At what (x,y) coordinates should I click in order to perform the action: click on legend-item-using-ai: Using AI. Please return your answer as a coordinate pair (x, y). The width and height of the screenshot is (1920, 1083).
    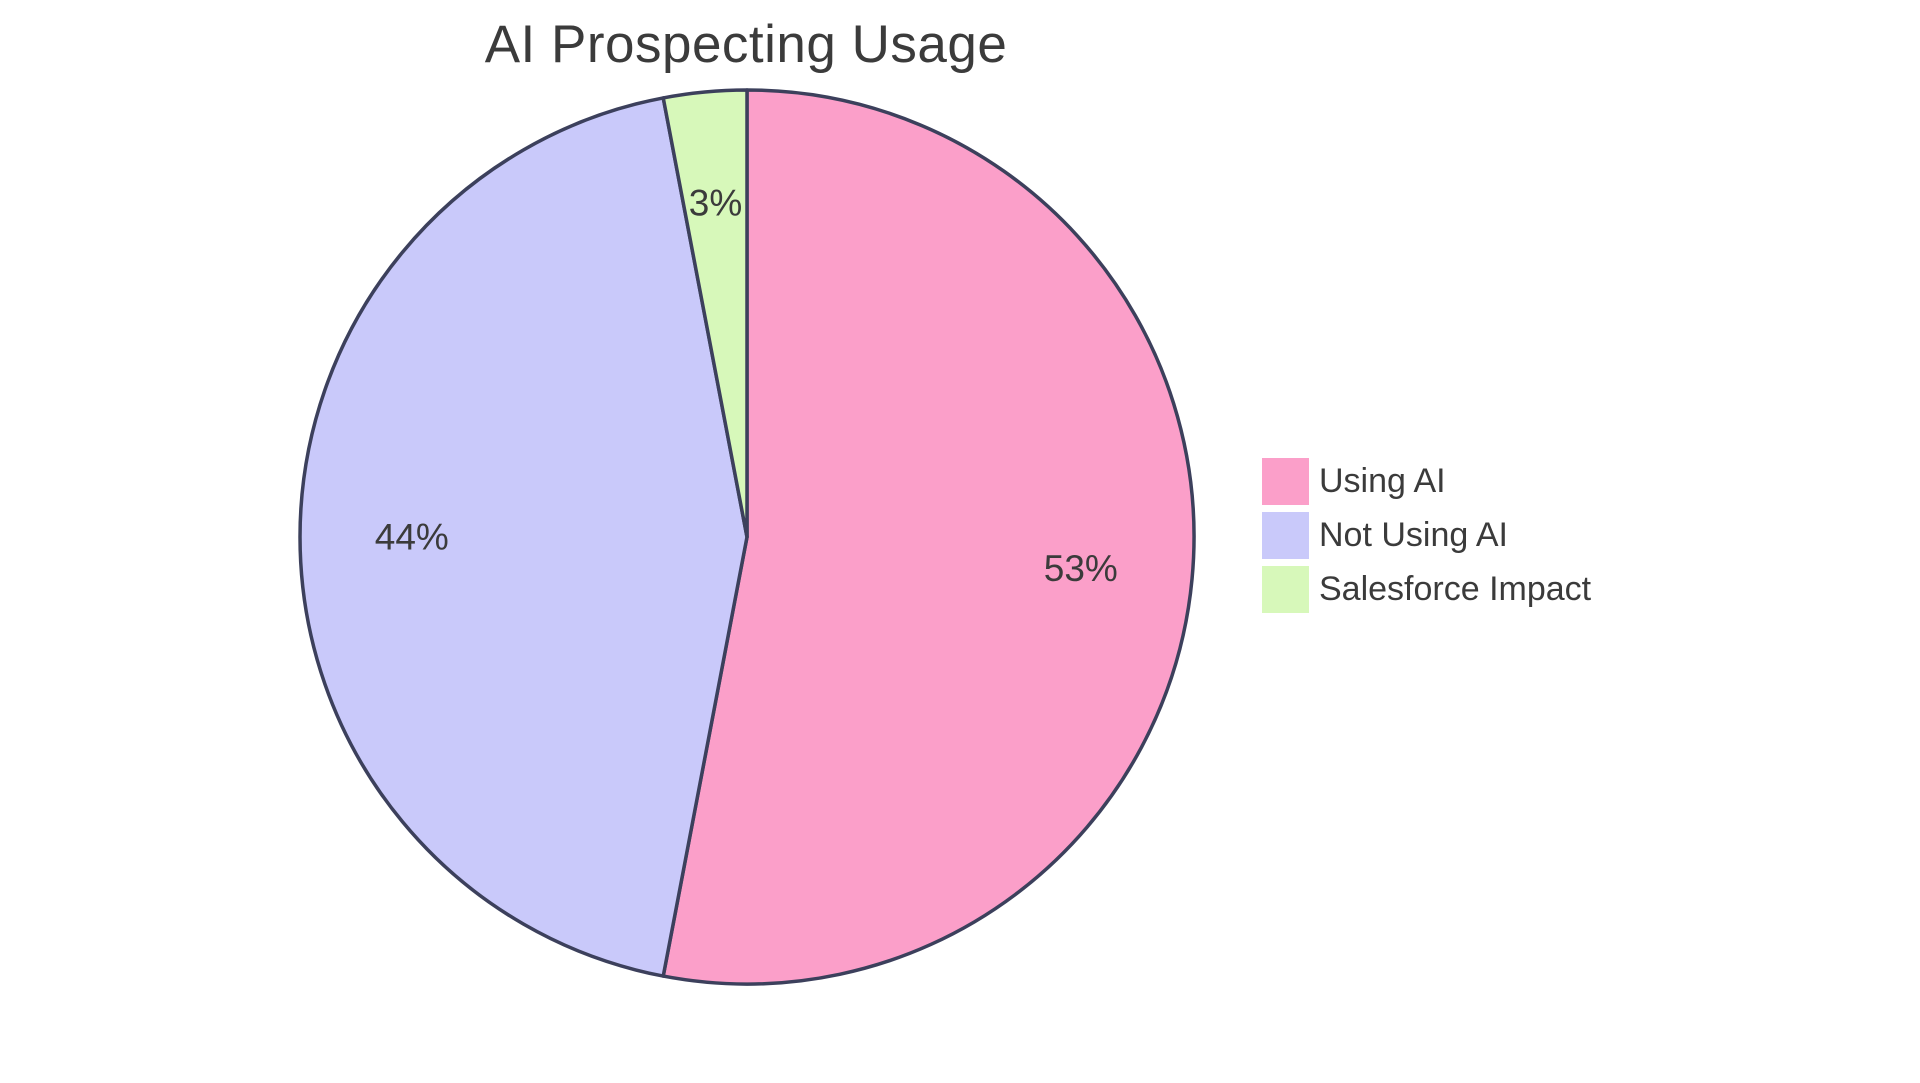
    Looking at the image, I should click on (1426, 481).